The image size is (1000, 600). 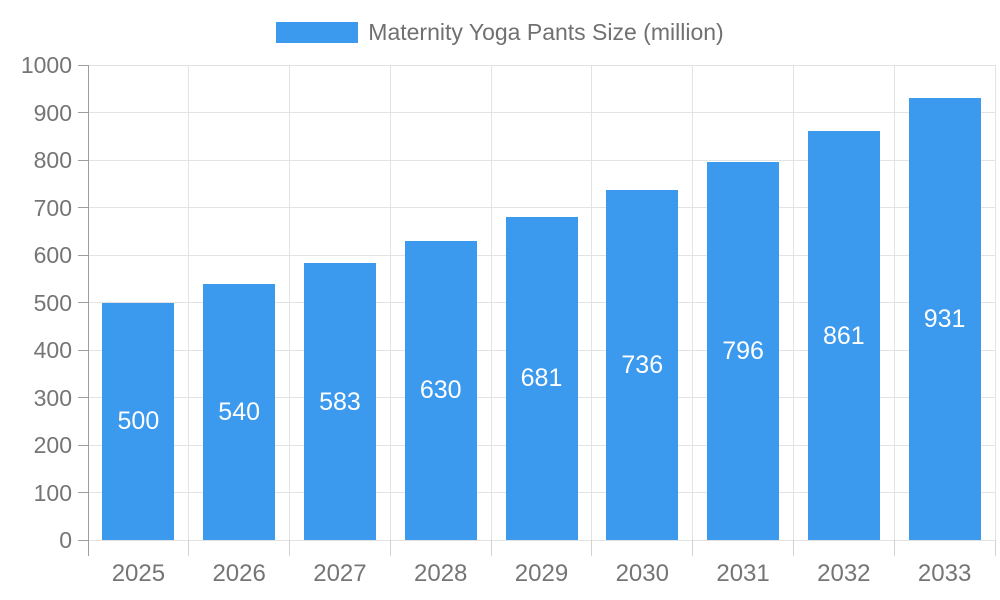 What do you see at coordinates (642, 573) in the screenshot?
I see `x-axis-label-2030: 2030` at bounding box center [642, 573].